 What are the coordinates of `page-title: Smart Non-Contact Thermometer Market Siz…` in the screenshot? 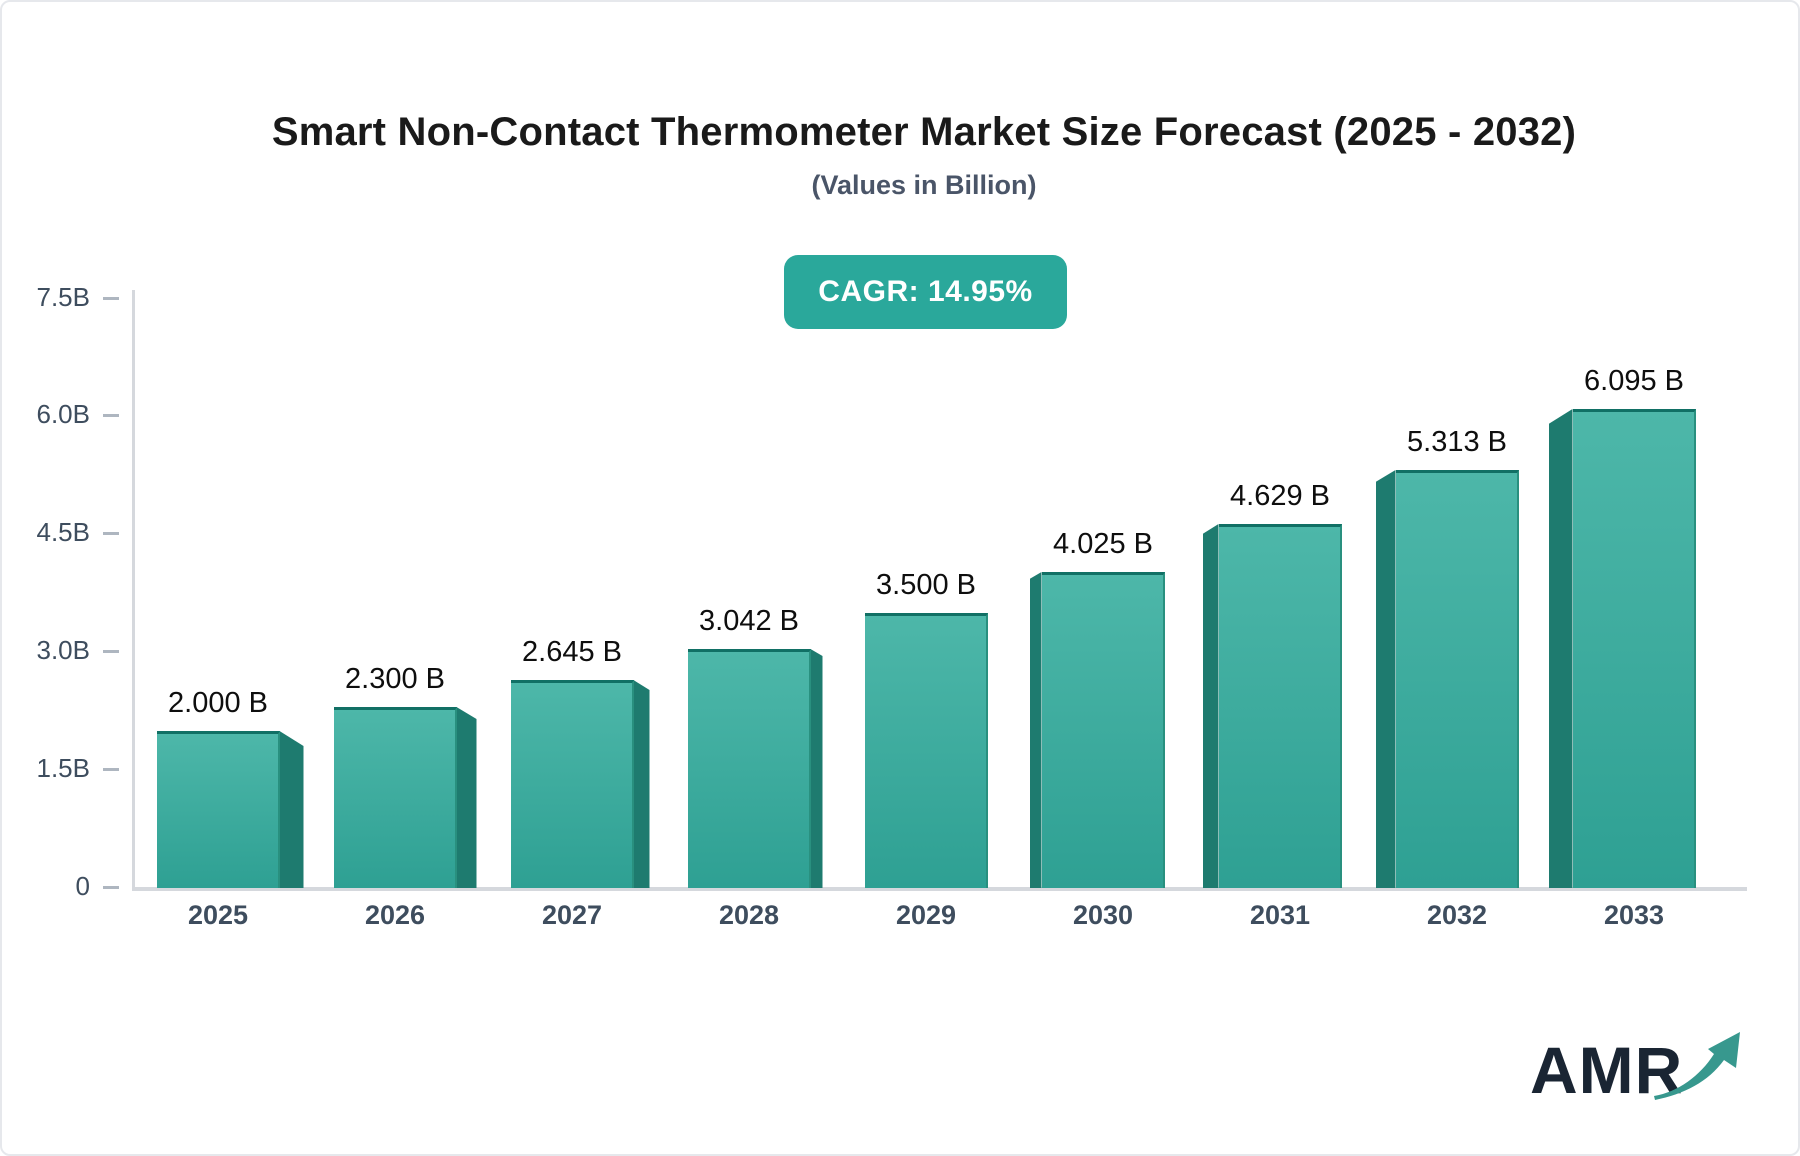 It's located at (924, 132).